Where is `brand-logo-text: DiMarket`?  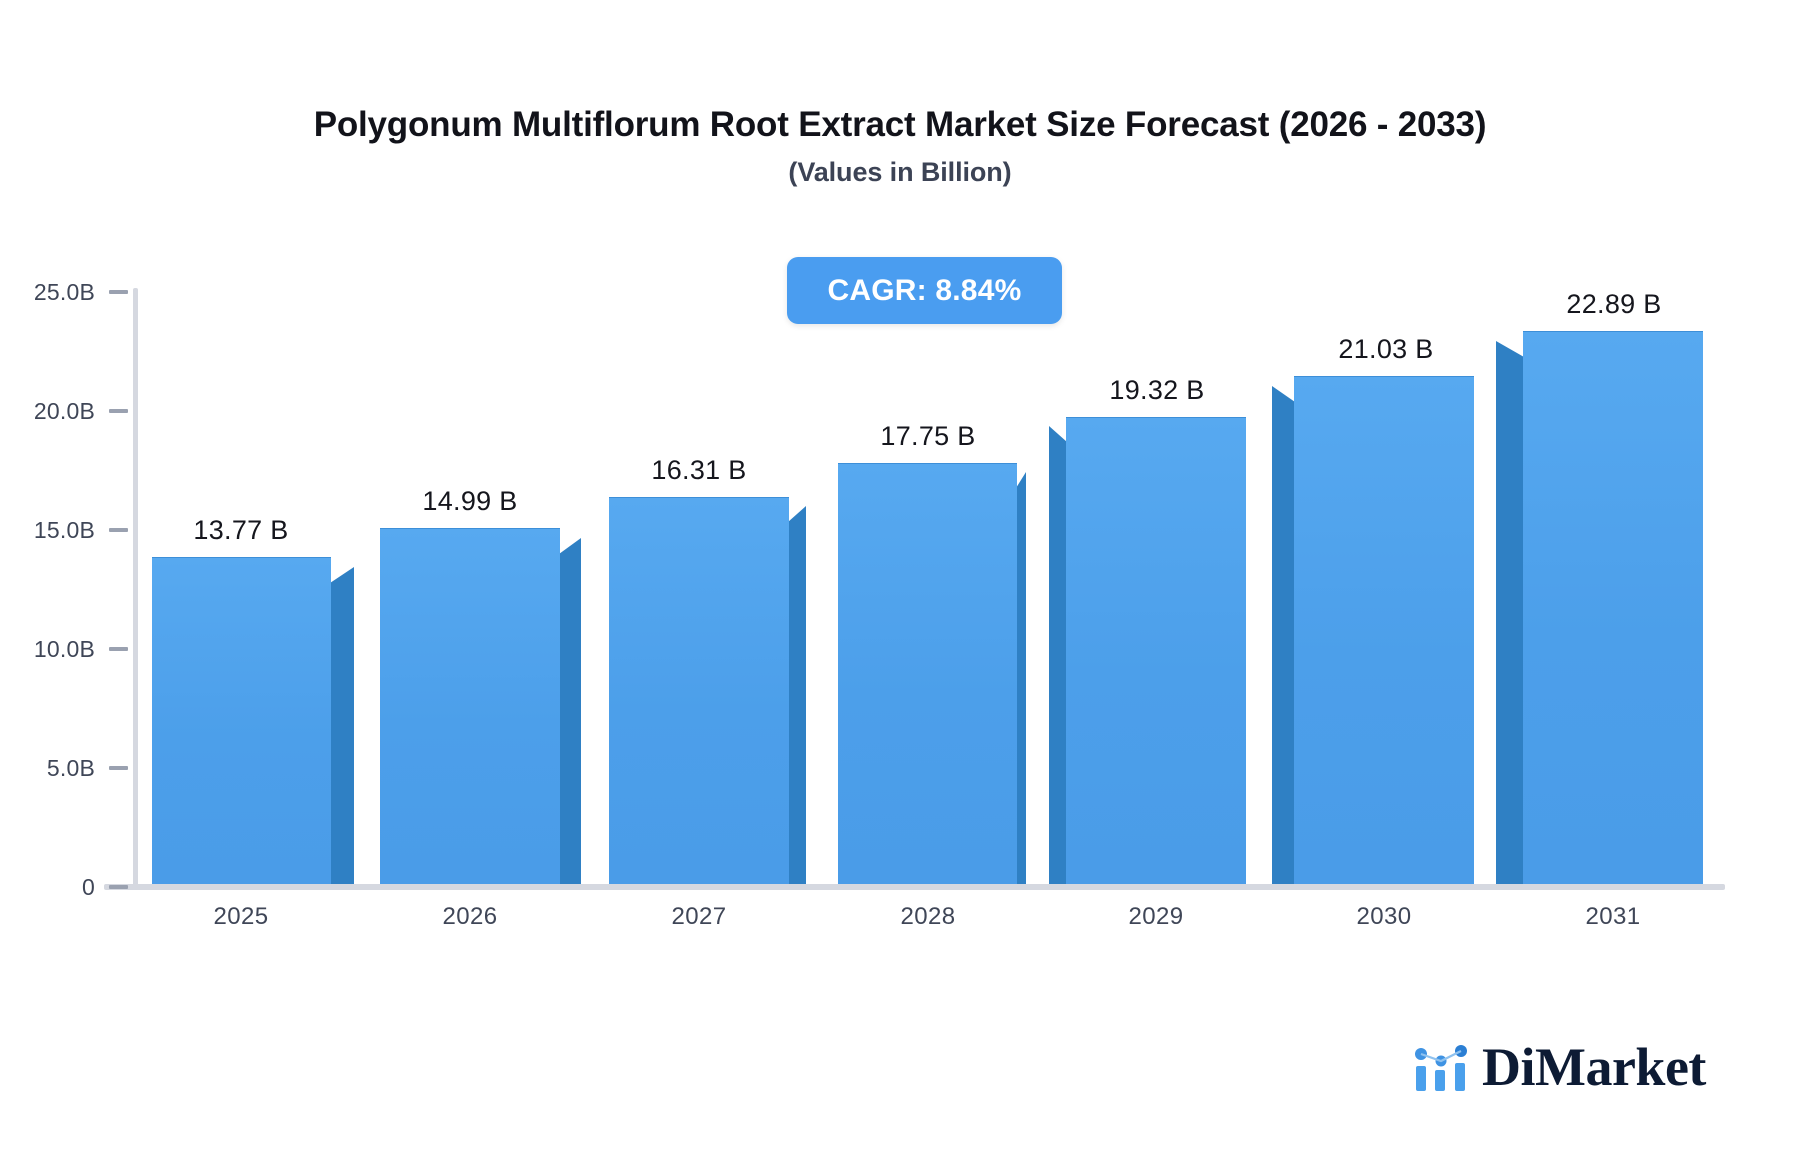 brand-logo-text: DiMarket is located at coordinates (1594, 1067).